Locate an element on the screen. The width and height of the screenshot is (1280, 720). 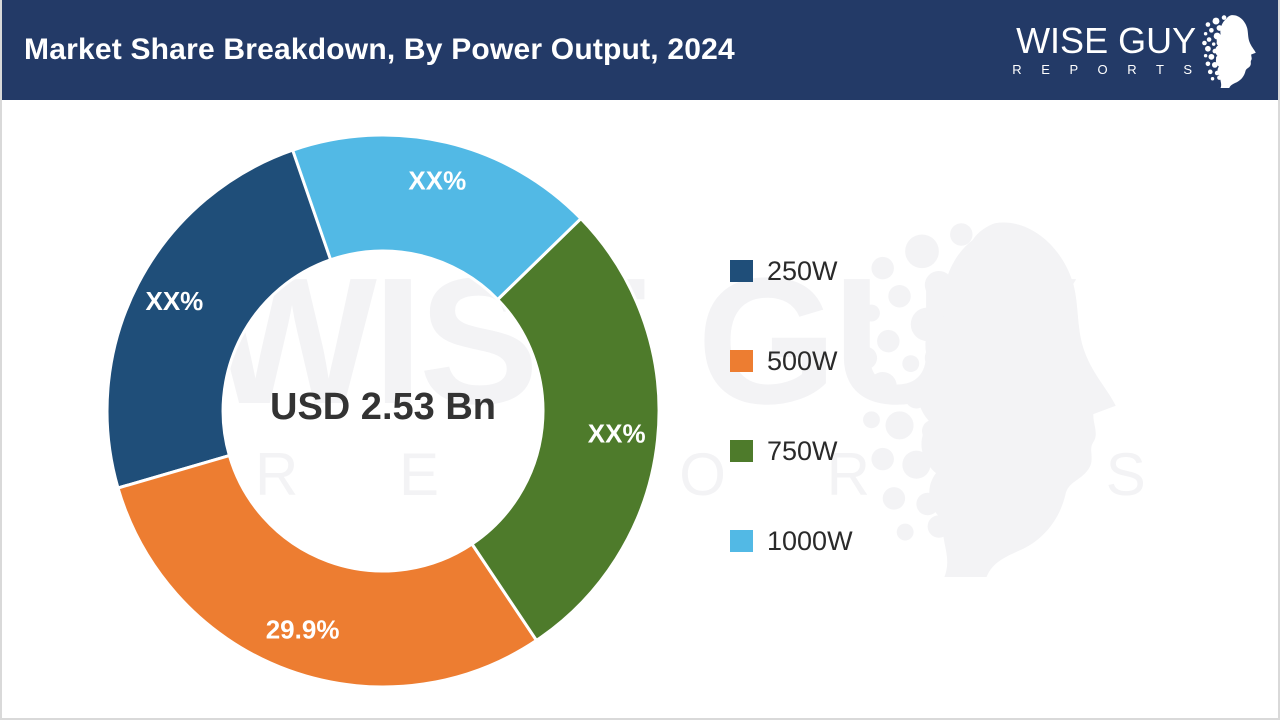
legend-swatch-1000w is located at coordinates (741, 541).